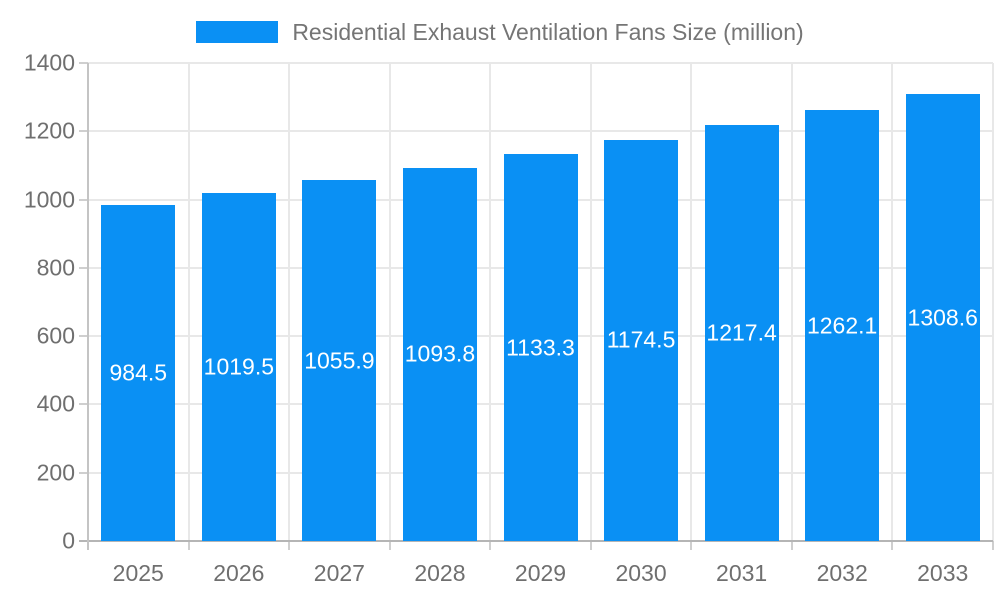  What do you see at coordinates (239, 573) in the screenshot?
I see `x-axis-label: 2026` at bounding box center [239, 573].